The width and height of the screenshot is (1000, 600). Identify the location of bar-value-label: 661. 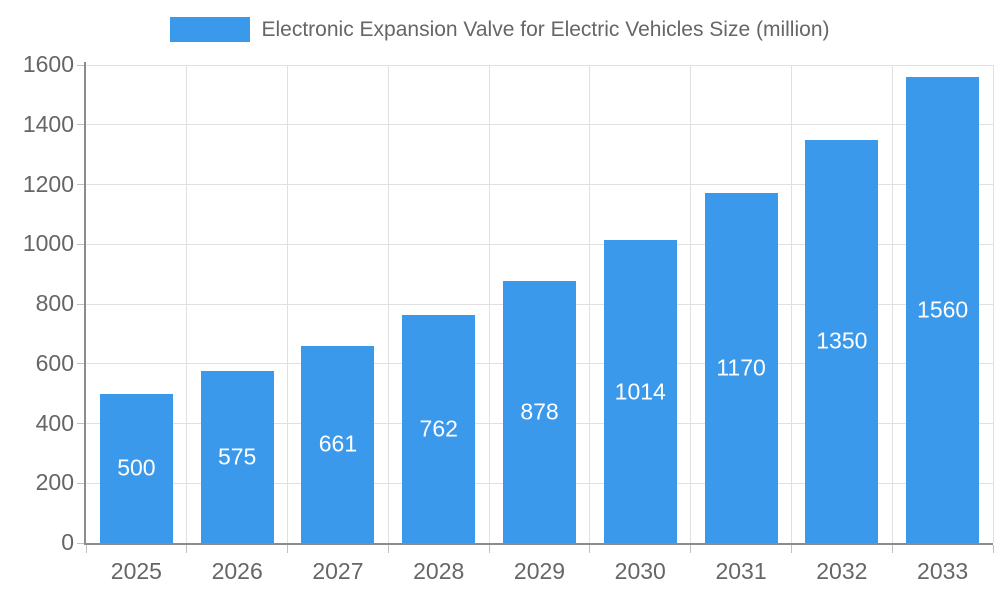
(338, 443).